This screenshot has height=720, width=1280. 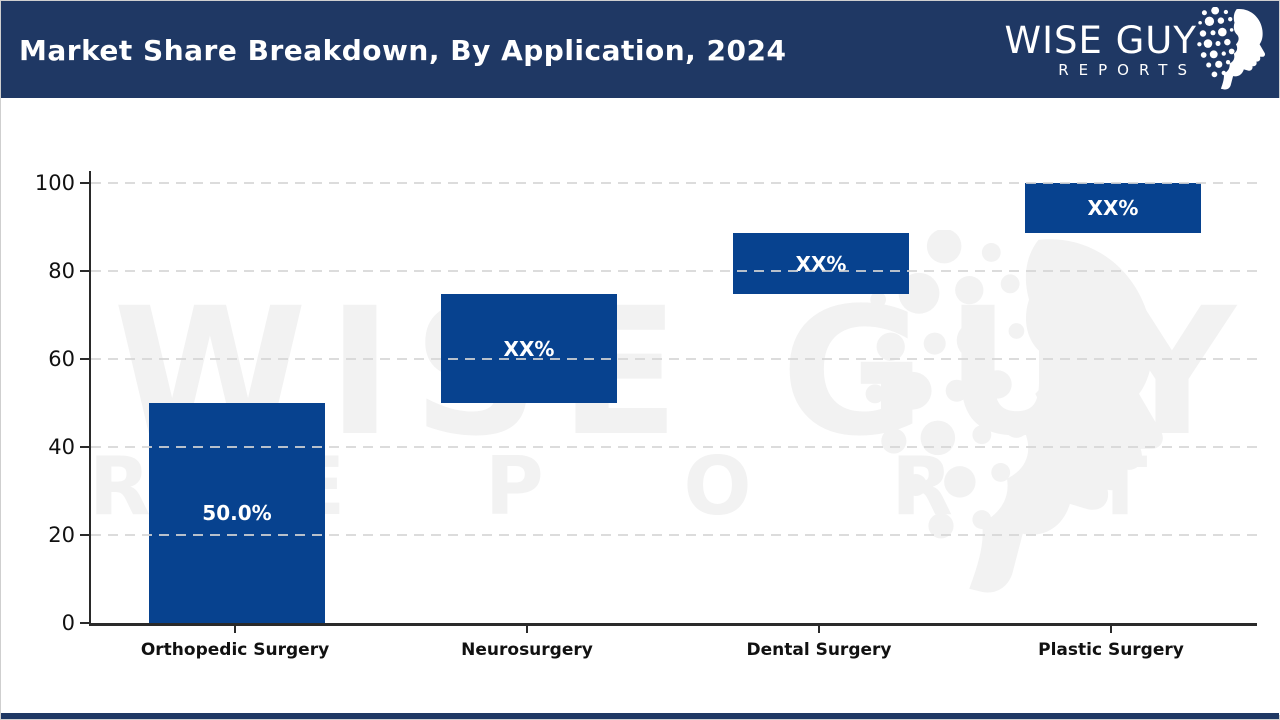 I want to click on logo-wordmark-line1: WISE GUY, so click(x=1100, y=40).